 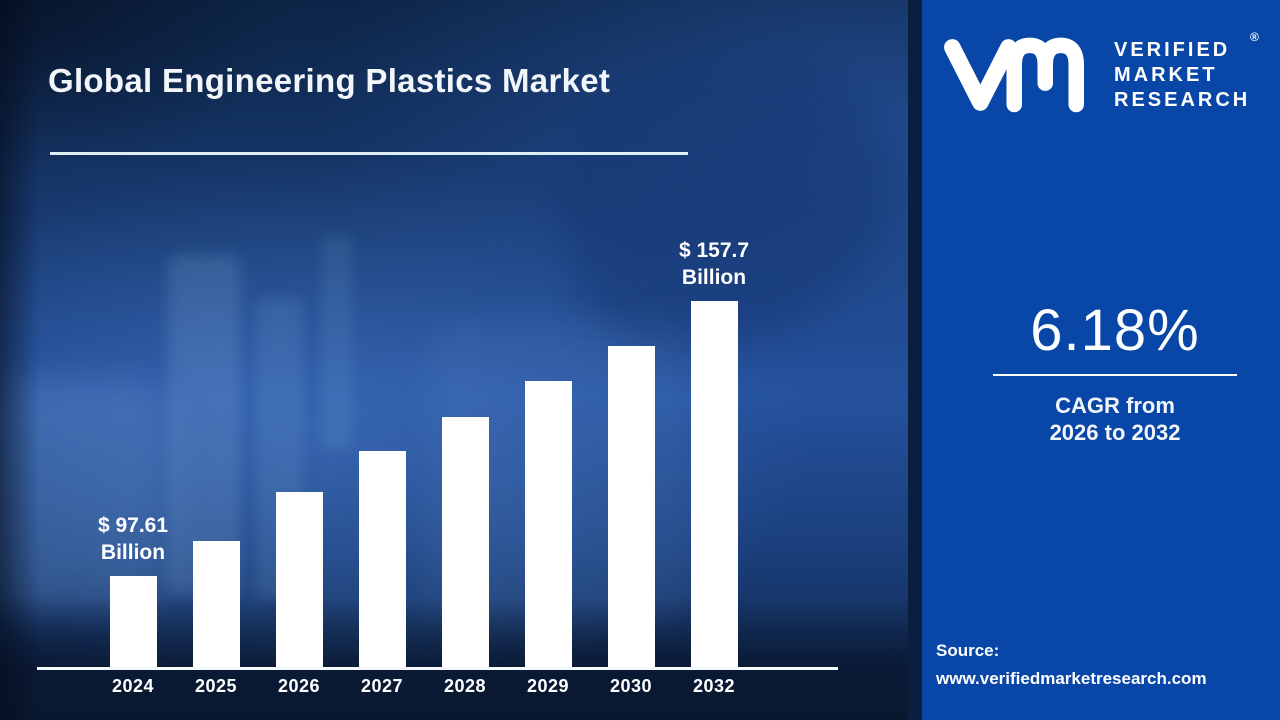 What do you see at coordinates (329, 80) in the screenshot?
I see `page-title: Global Engineering Plastics Market` at bounding box center [329, 80].